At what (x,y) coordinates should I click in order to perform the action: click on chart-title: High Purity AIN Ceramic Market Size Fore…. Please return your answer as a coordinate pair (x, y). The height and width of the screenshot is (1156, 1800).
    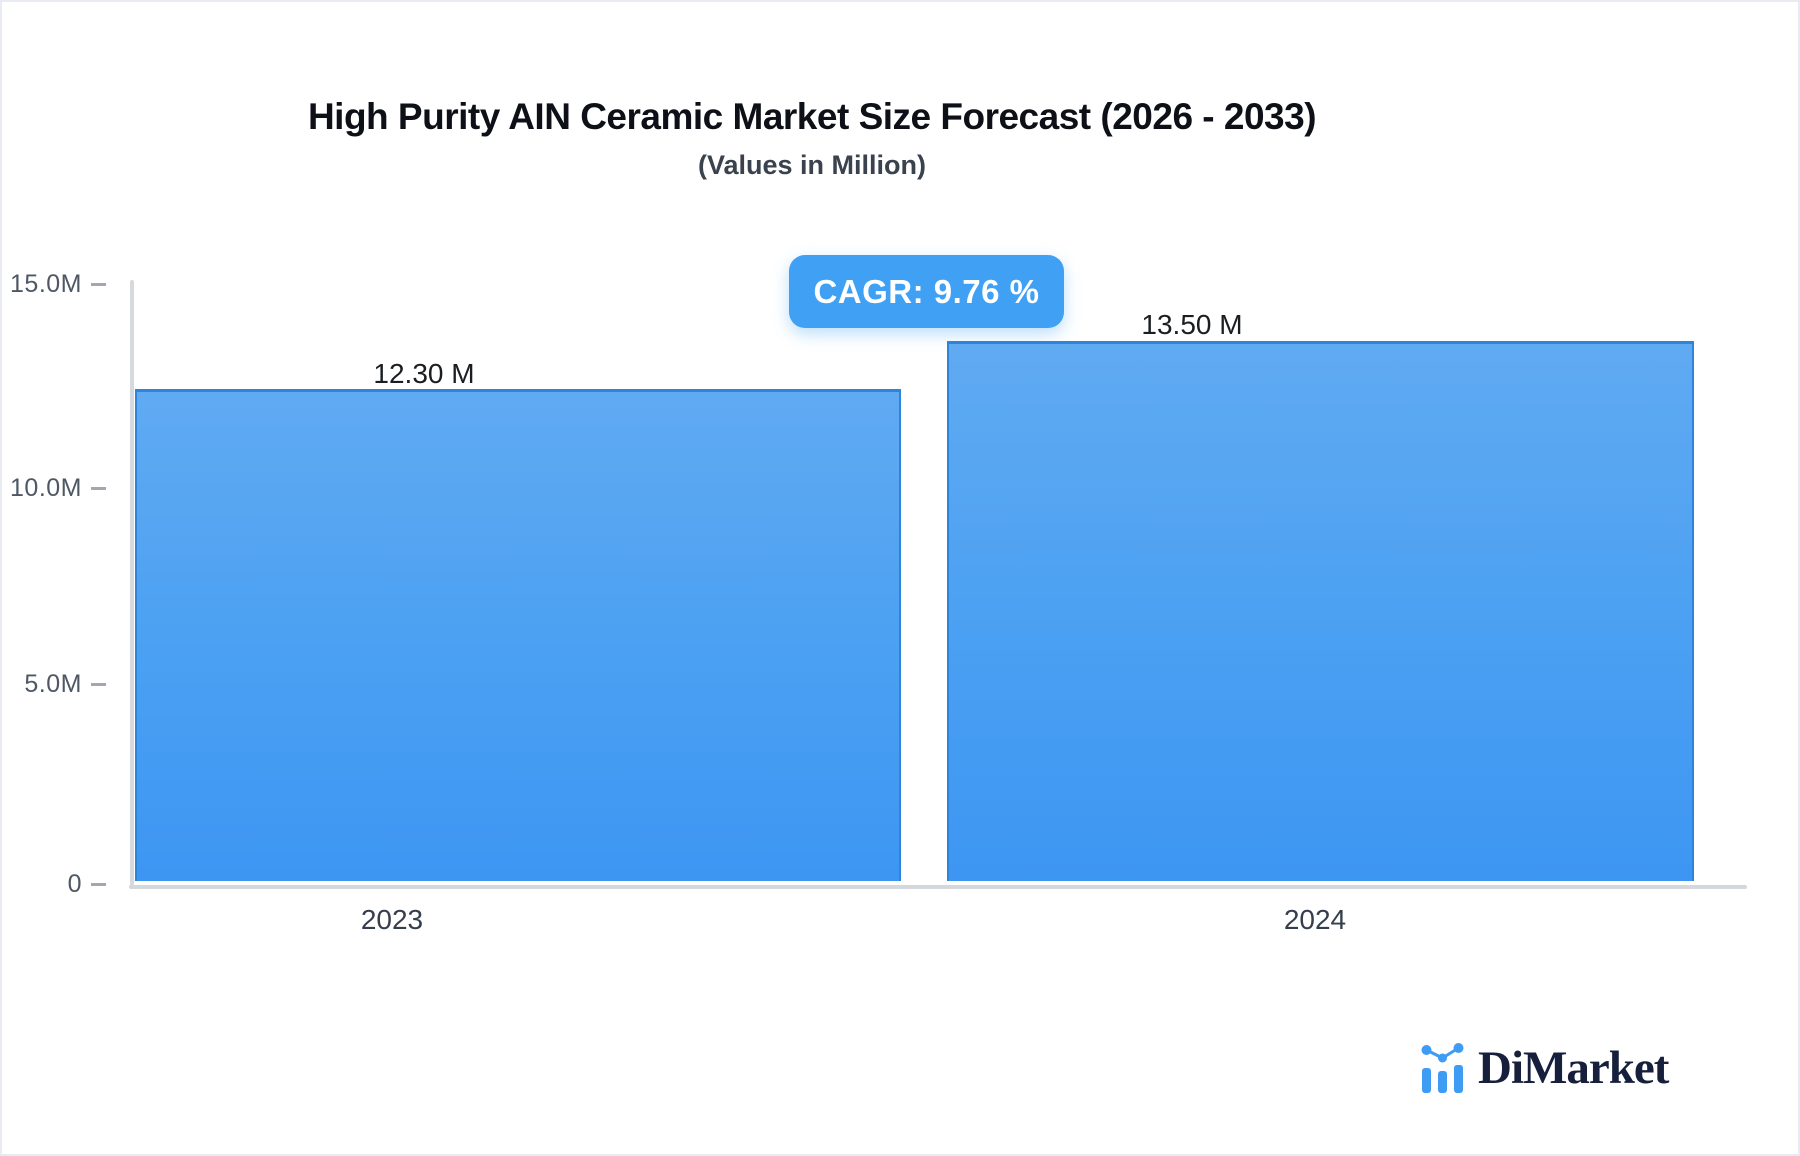
    Looking at the image, I should click on (812, 116).